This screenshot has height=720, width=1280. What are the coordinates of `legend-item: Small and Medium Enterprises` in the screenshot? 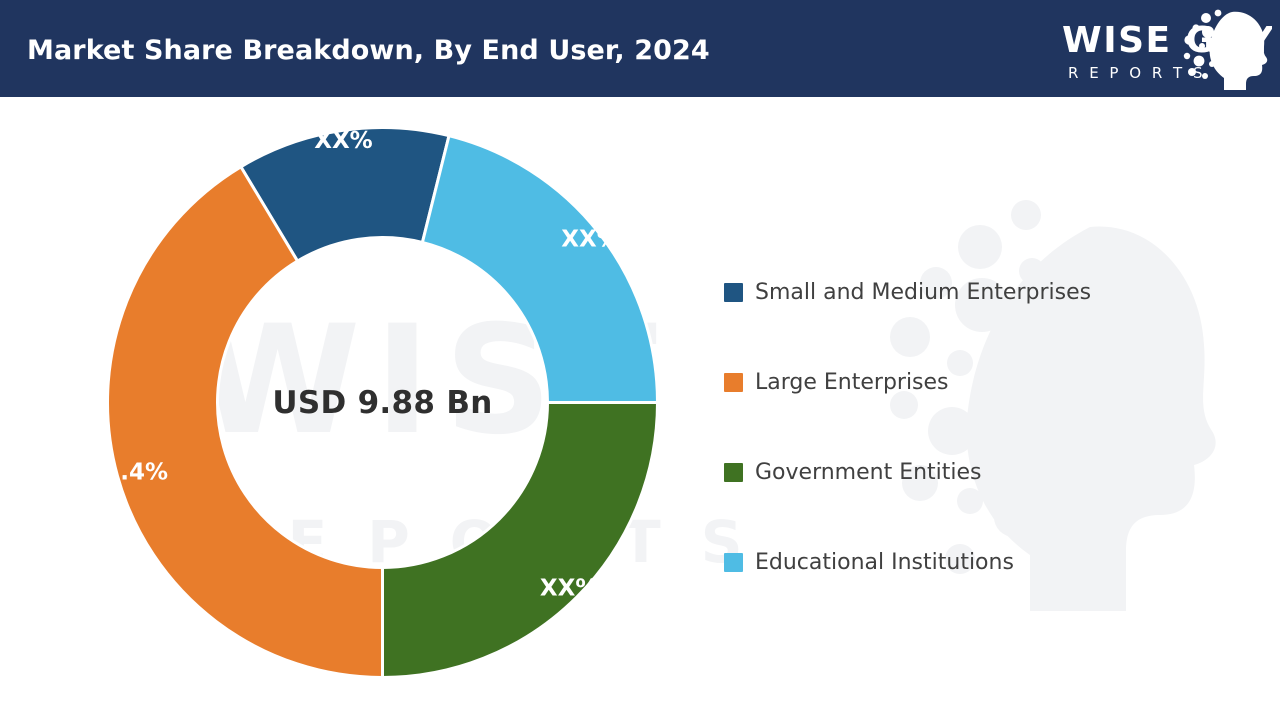 It's located at (959, 292).